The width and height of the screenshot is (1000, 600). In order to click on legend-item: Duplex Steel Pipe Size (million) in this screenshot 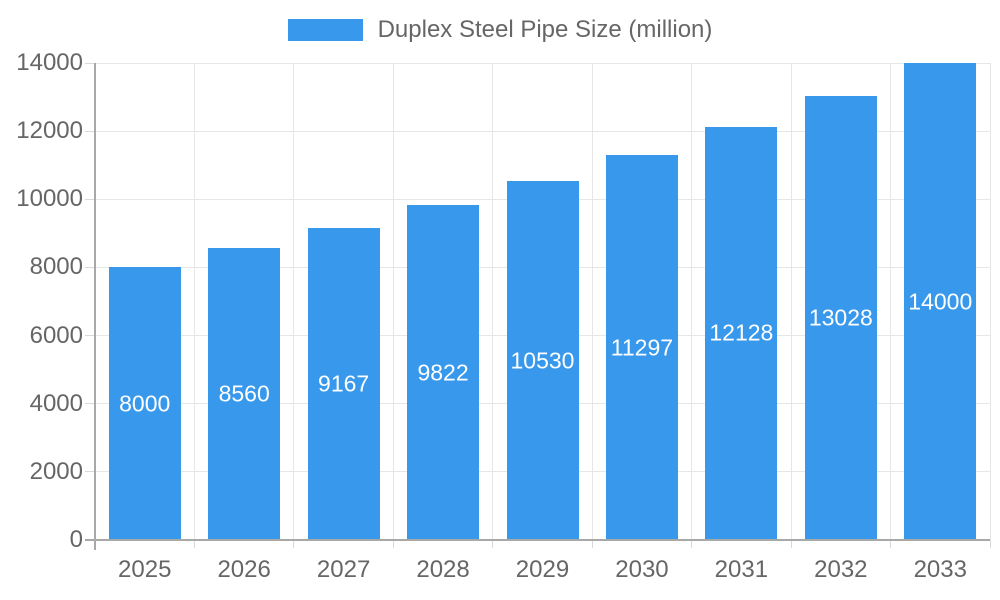, I will do `click(500, 30)`.